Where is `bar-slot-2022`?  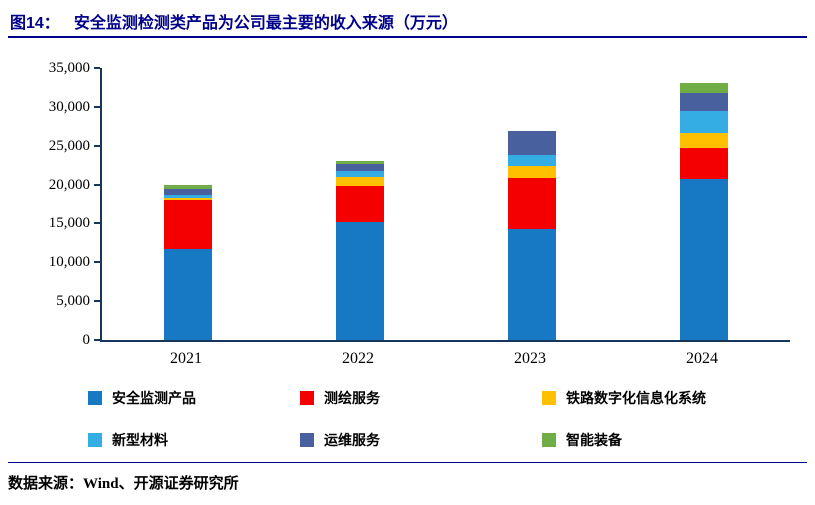
bar-slot-2022 is located at coordinates (360, 204).